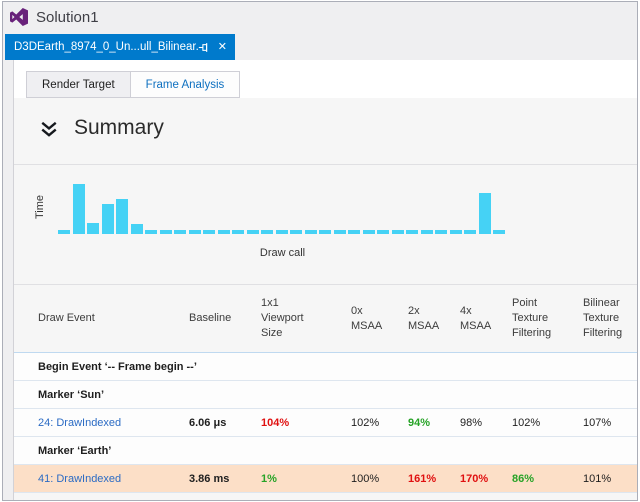 The image size is (640, 502). Describe the element at coordinates (367, 318) in the screenshot. I see `column-header: 0x MSAA` at that location.